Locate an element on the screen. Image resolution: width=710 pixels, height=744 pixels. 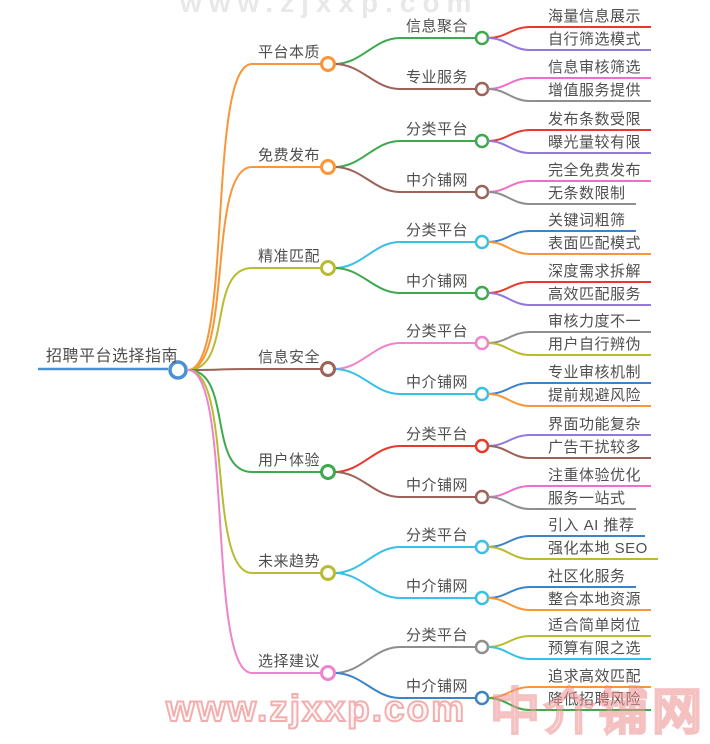
branch-6-label: 选择建议 is located at coordinates (289, 661).